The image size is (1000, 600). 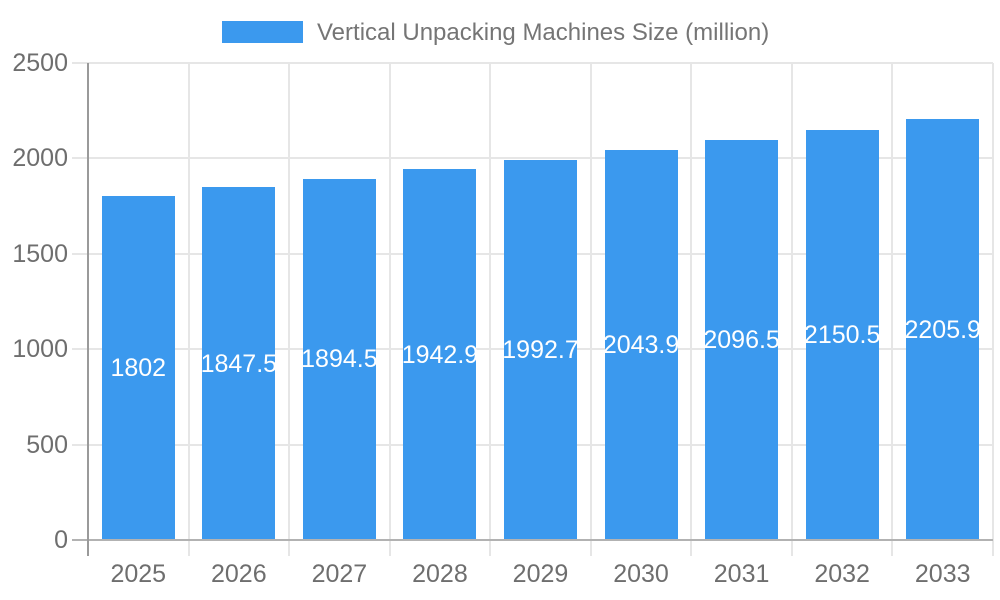 What do you see at coordinates (239, 574) in the screenshot?
I see `x-axis-tick-label: 2026` at bounding box center [239, 574].